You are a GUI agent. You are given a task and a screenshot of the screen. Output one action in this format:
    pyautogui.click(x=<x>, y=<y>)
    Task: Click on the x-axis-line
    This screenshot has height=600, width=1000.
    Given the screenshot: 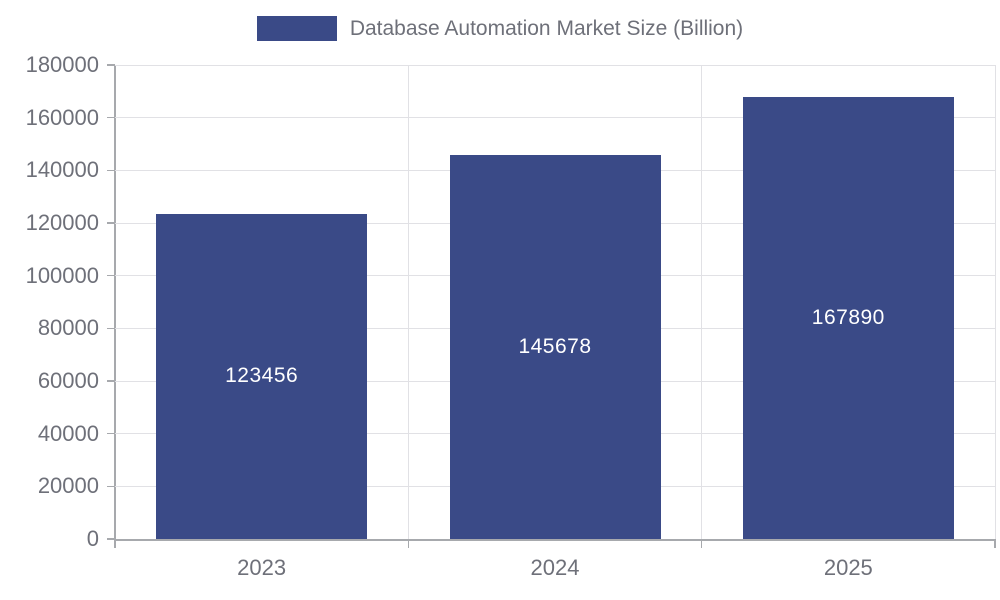 What is the action you would take?
    pyautogui.click(x=555, y=540)
    